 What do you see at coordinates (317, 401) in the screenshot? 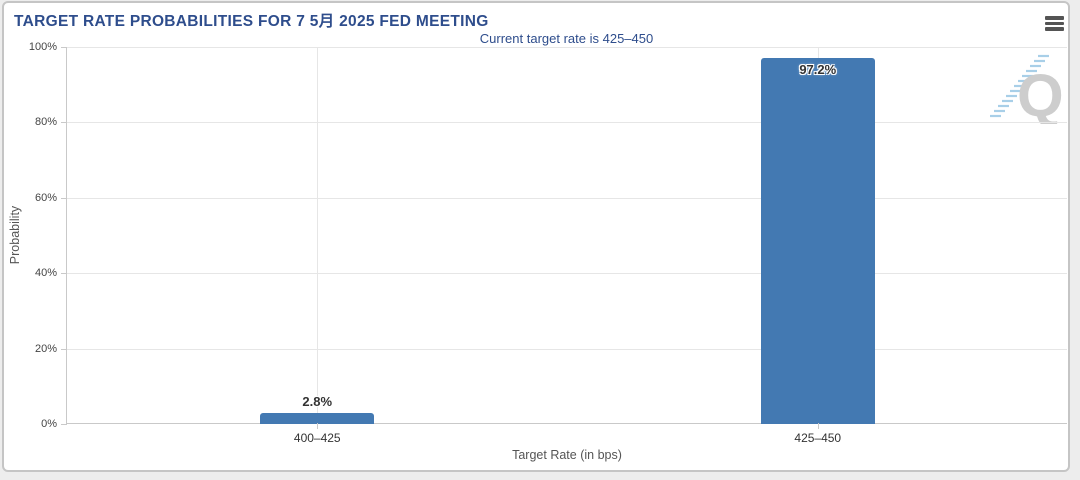
I see `bar-data-label: 2.8%` at bounding box center [317, 401].